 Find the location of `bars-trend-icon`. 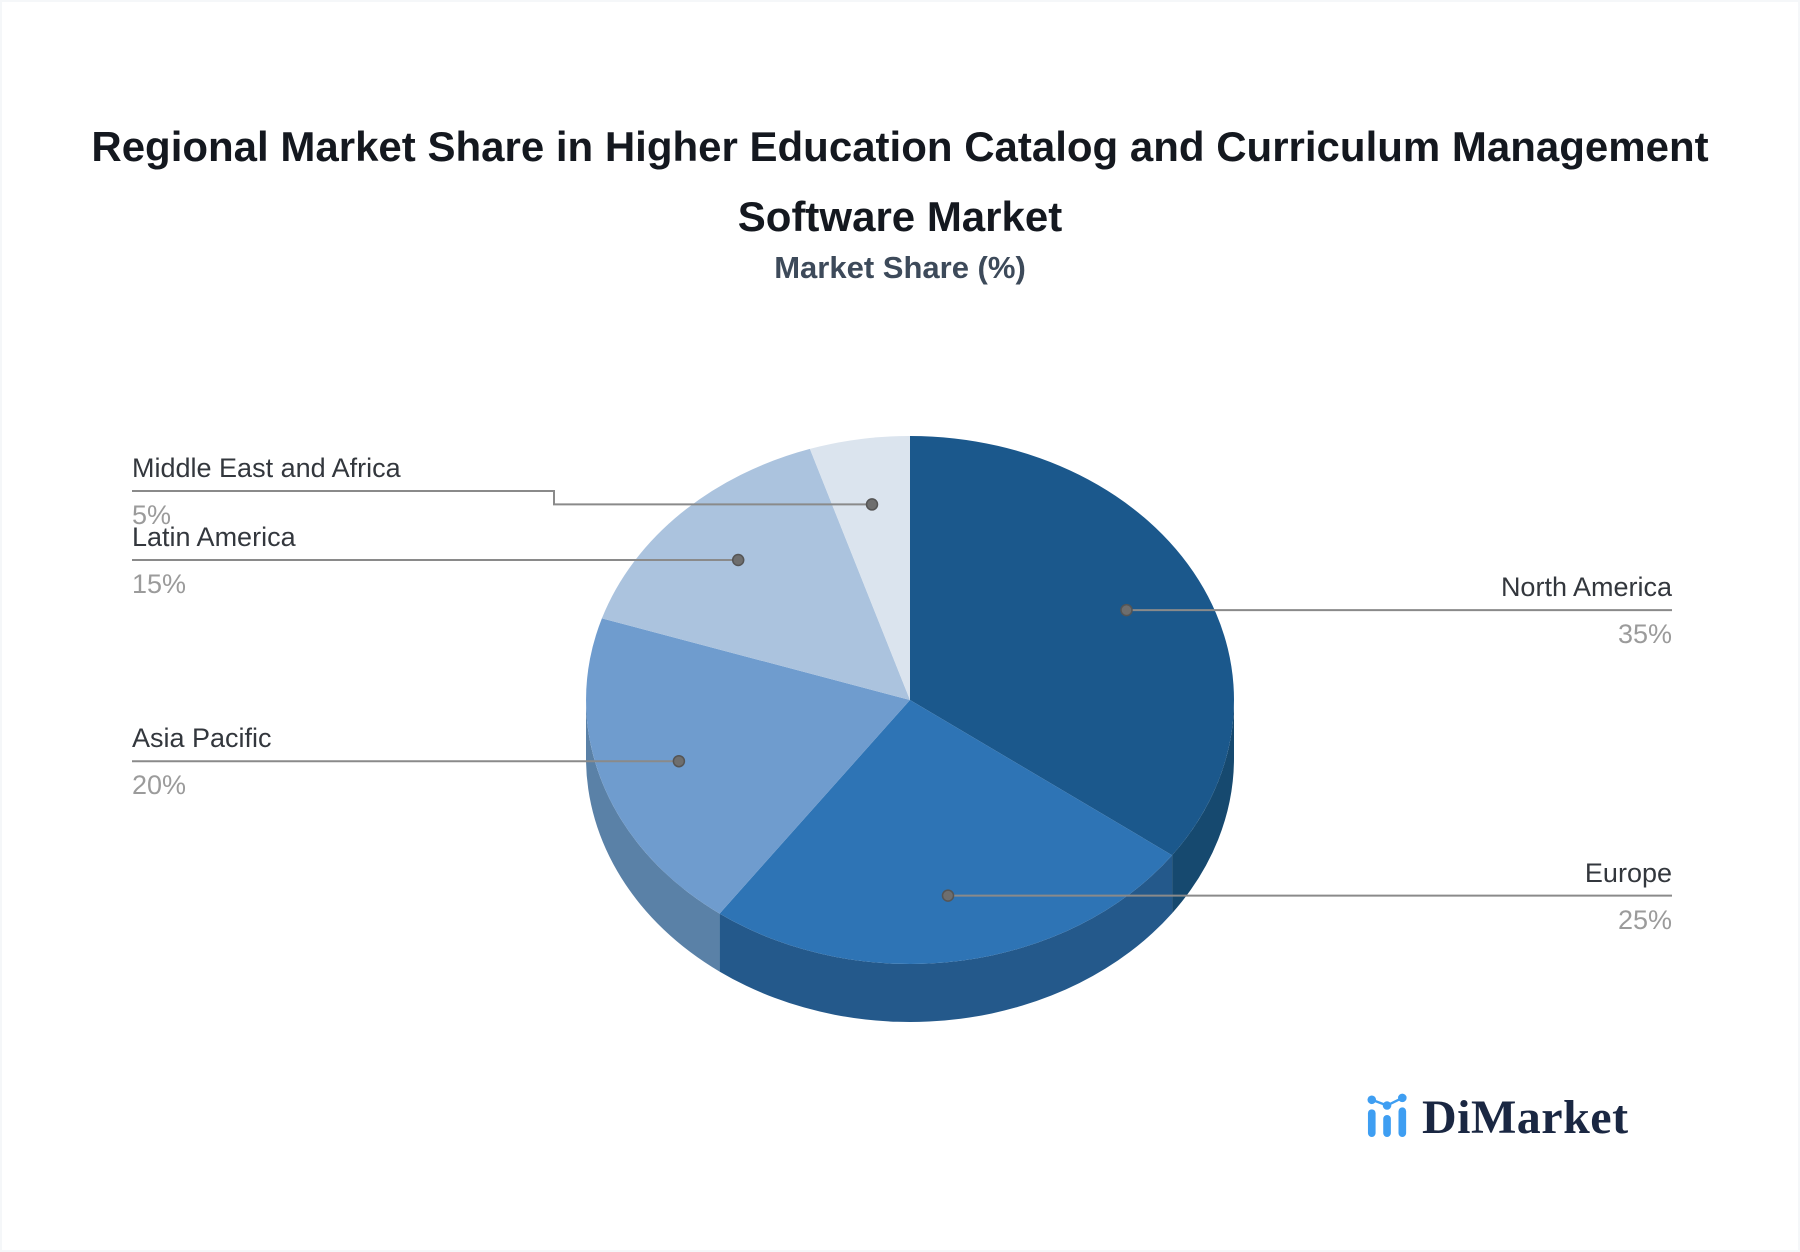

bars-trend-icon is located at coordinates (1387, 1115).